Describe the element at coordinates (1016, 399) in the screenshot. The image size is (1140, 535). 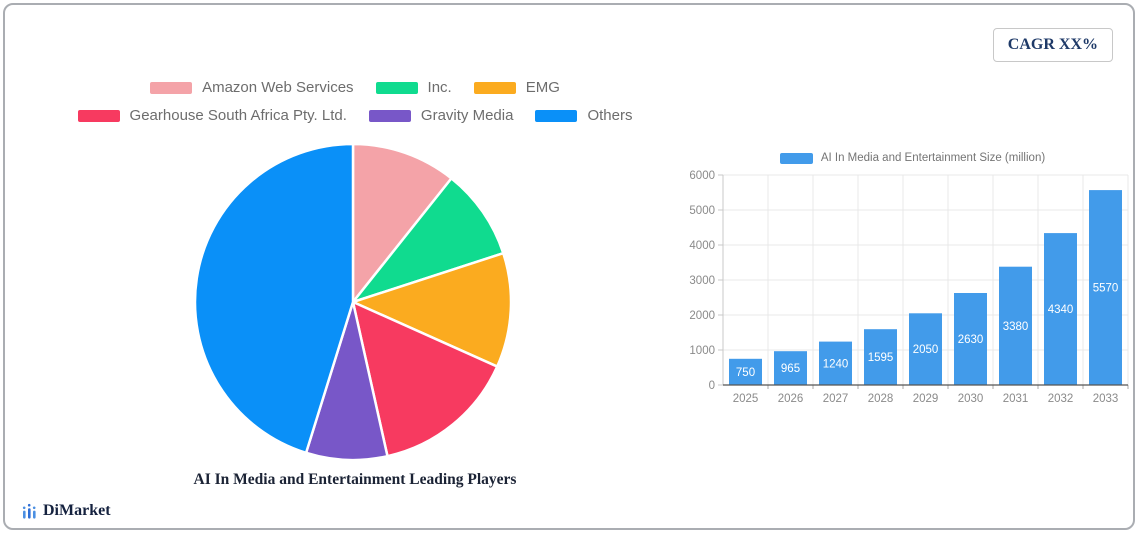
I see `x-axis-label: 2031` at that location.